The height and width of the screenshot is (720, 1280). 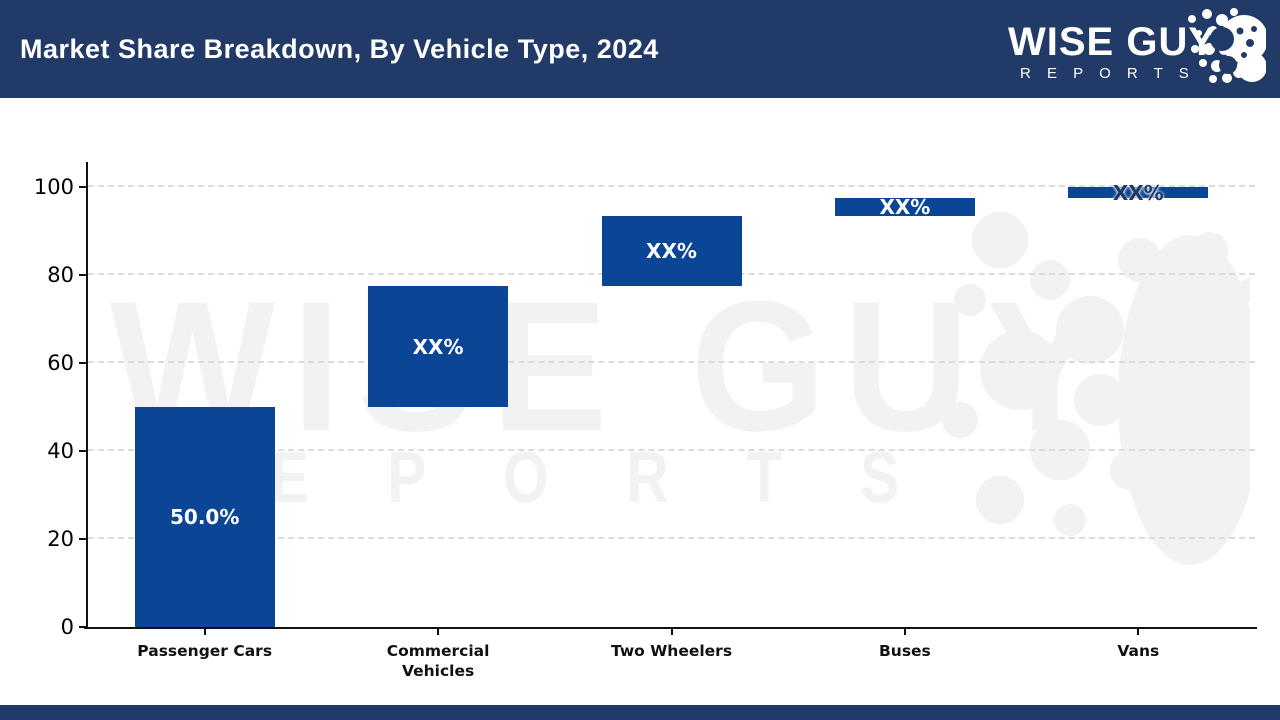 I want to click on y-tick-label-0: 0, so click(x=67, y=627).